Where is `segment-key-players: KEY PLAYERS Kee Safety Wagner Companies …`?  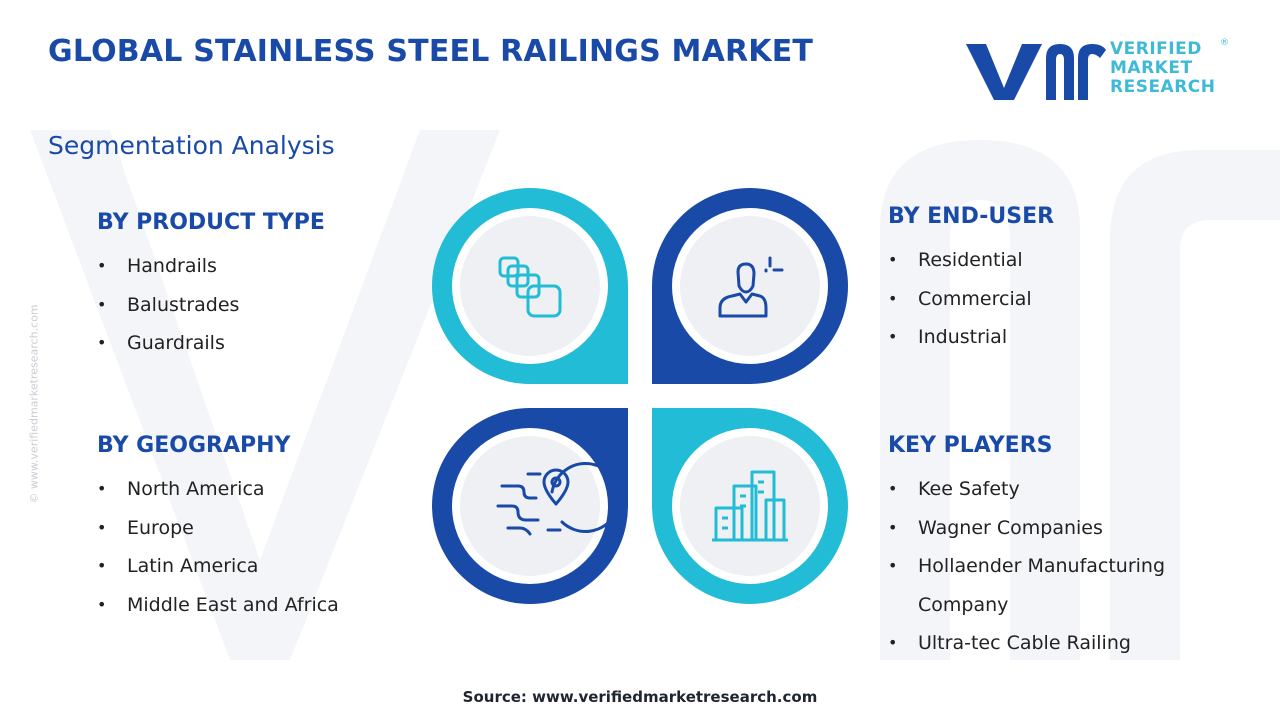
segment-key-players: KEY PLAYERS Kee Safety Wagner Companies … is located at coordinates (1053, 548).